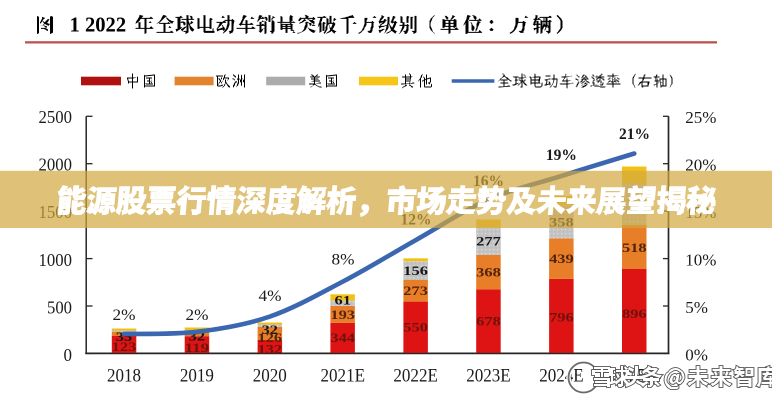  What do you see at coordinates (270, 296) in the screenshot?
I see `svg-text: 4%` at bounding box center [270, 296].